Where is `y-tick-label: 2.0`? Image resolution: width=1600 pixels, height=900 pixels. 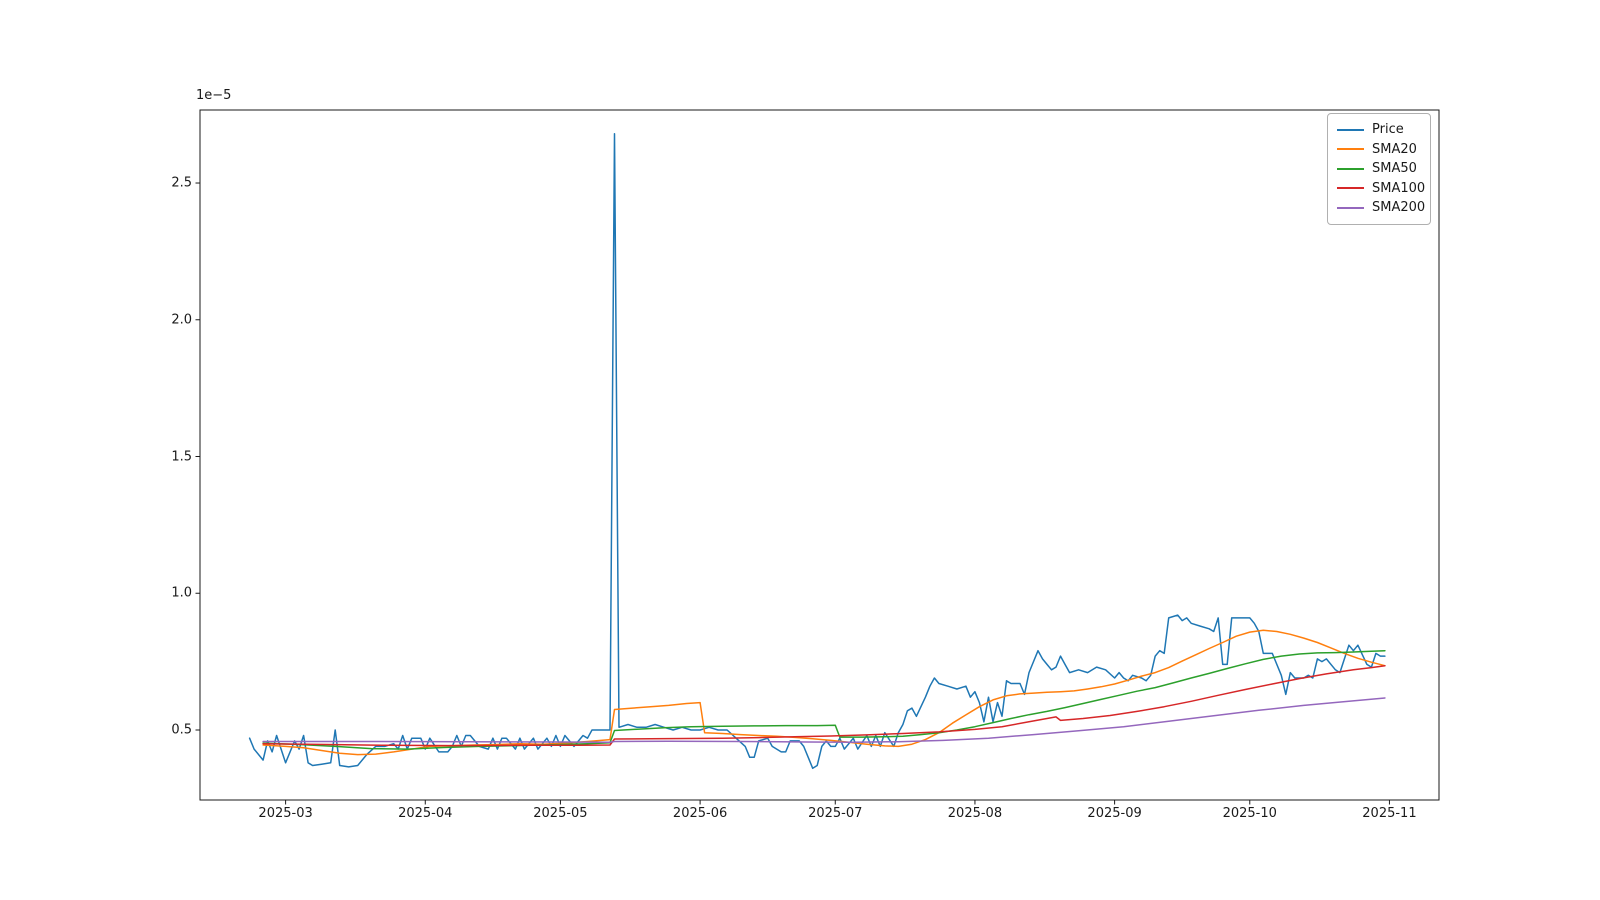 y-tick-label: 2.0 is located at coordinates (181, 320).